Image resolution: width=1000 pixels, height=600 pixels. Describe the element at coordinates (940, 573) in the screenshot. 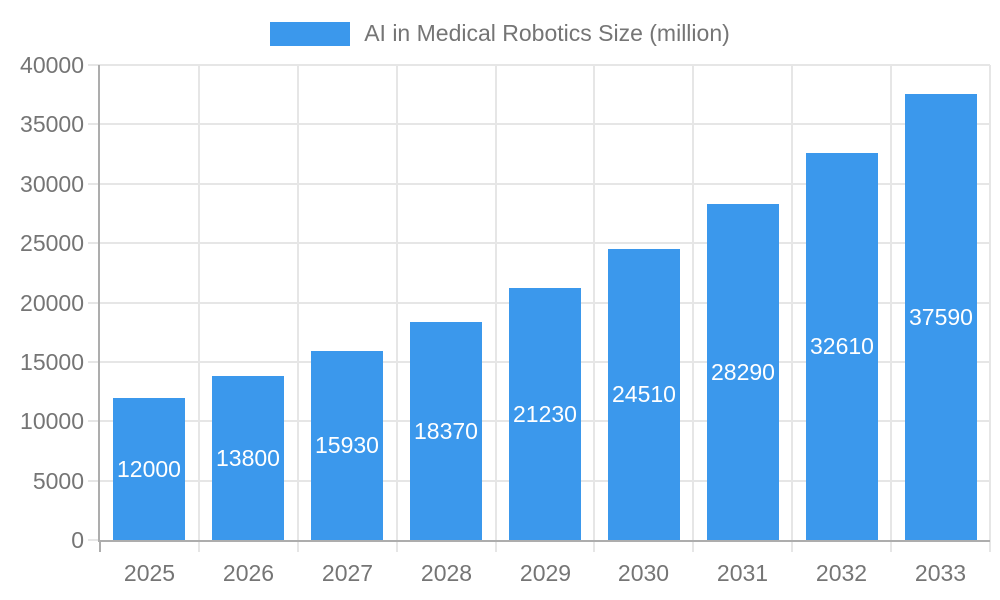

I see `x-axis-label: 2033` at that location.